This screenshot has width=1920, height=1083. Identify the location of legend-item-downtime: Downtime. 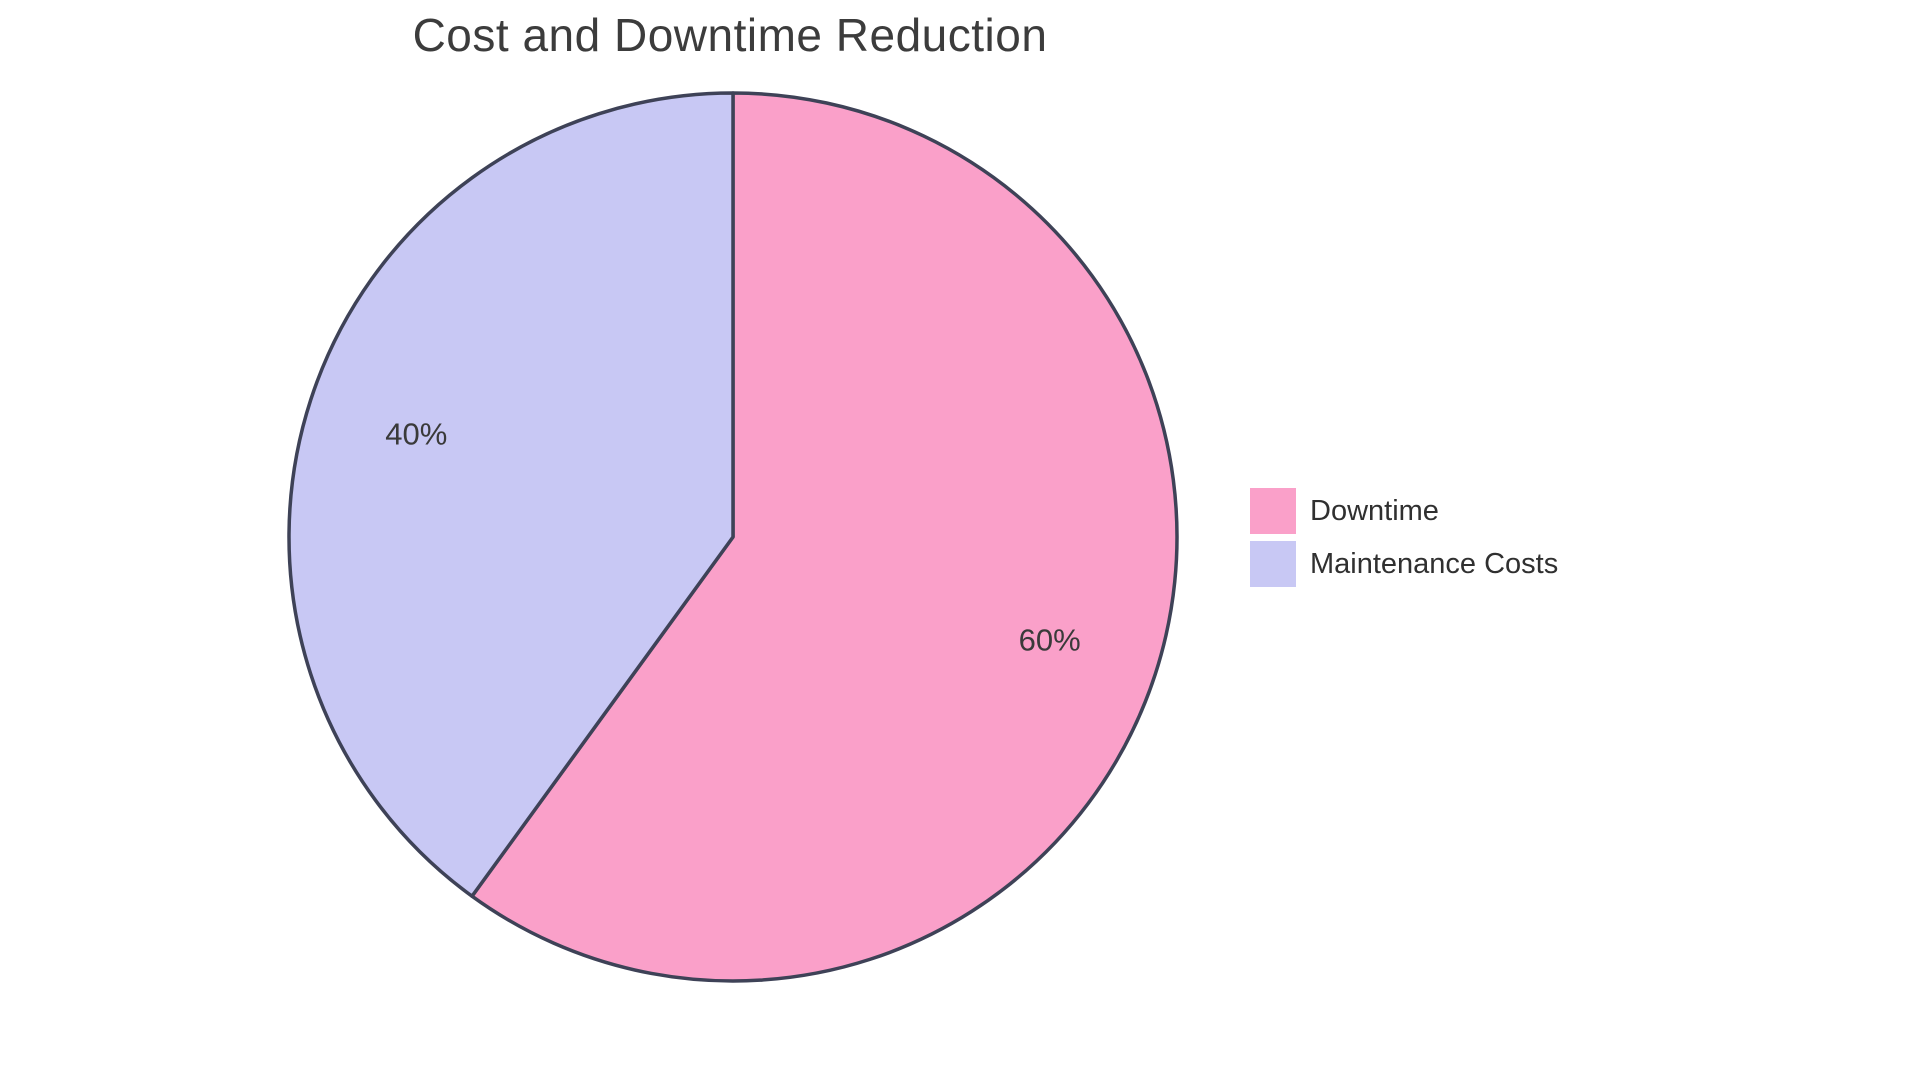
(1404, 511).